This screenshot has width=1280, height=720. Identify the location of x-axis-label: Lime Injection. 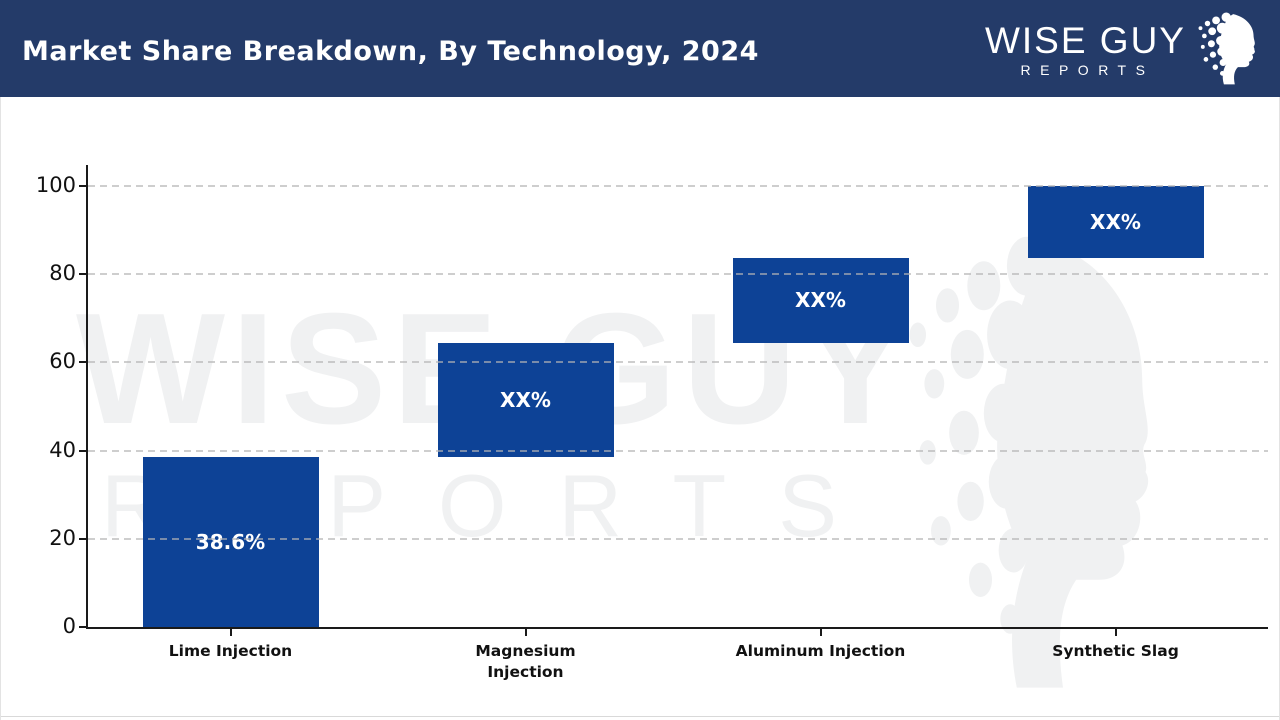
(230, 651).